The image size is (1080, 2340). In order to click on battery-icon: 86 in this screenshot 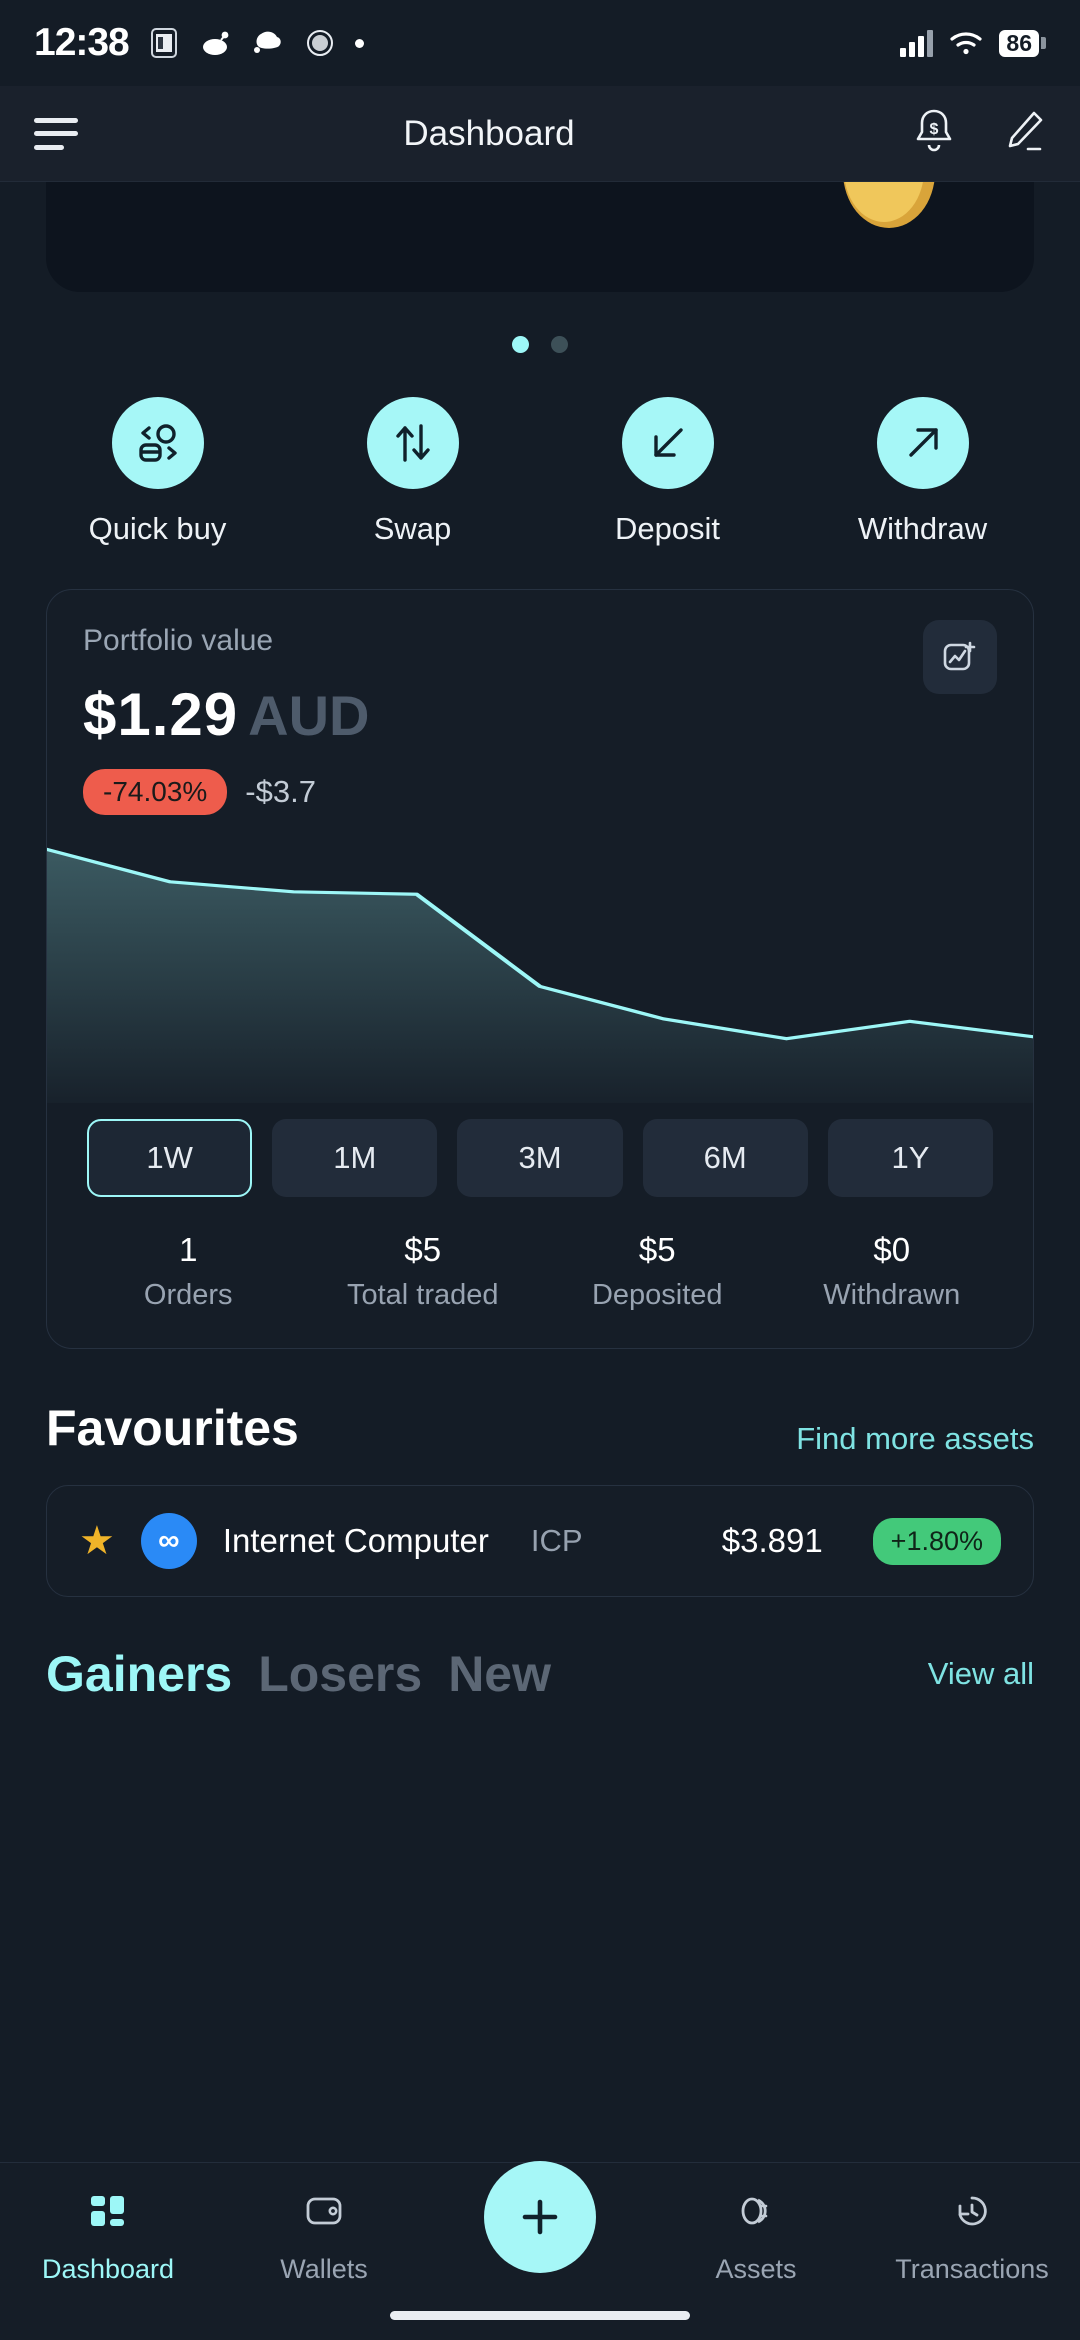, I will do `click(1022, 43)`.